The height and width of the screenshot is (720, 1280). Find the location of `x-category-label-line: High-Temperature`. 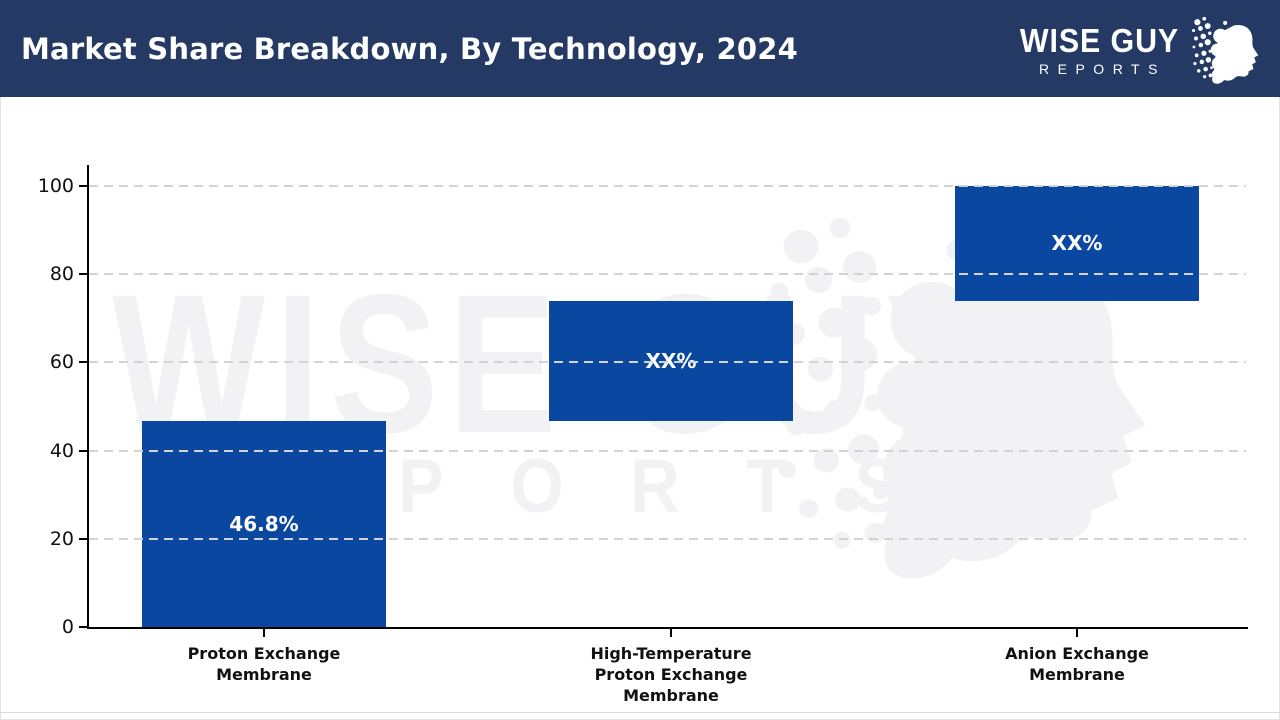

x-category-label-line: High-Temperature is located at coordinates (671, 653).